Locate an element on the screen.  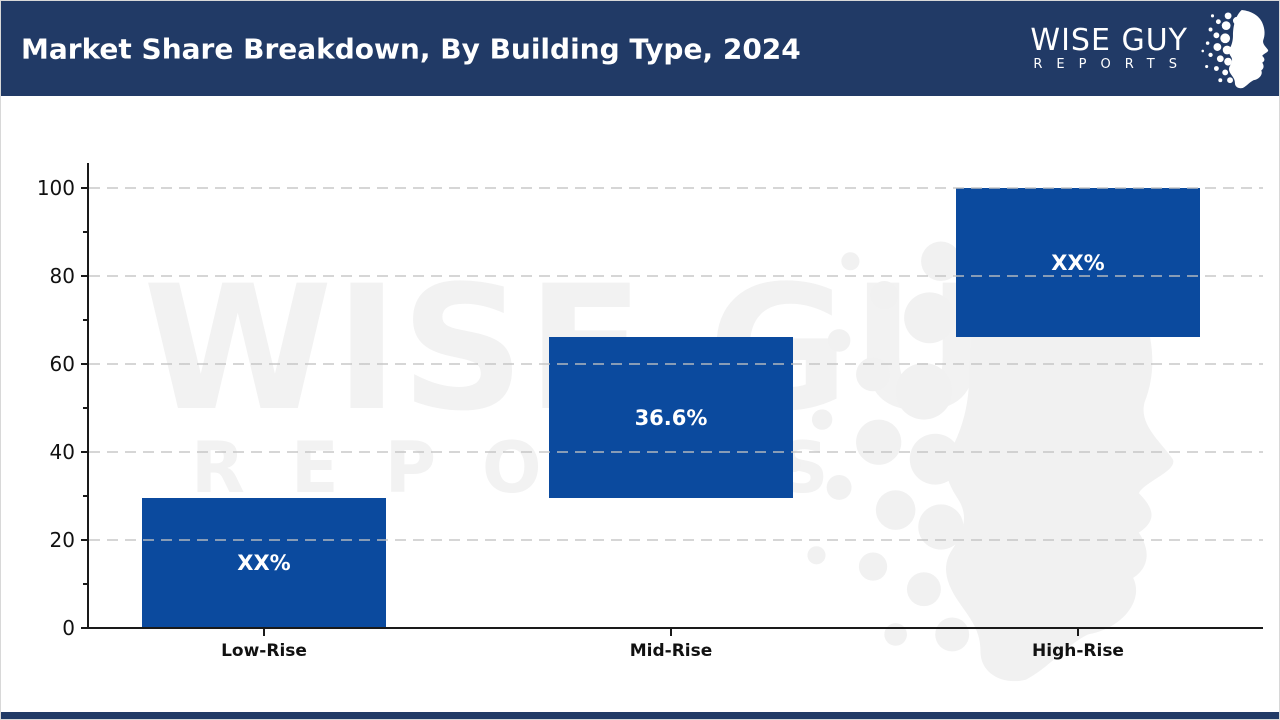
wiseguy-logo: WISE GUY REPORTS is located at coordinates (1149, 48).